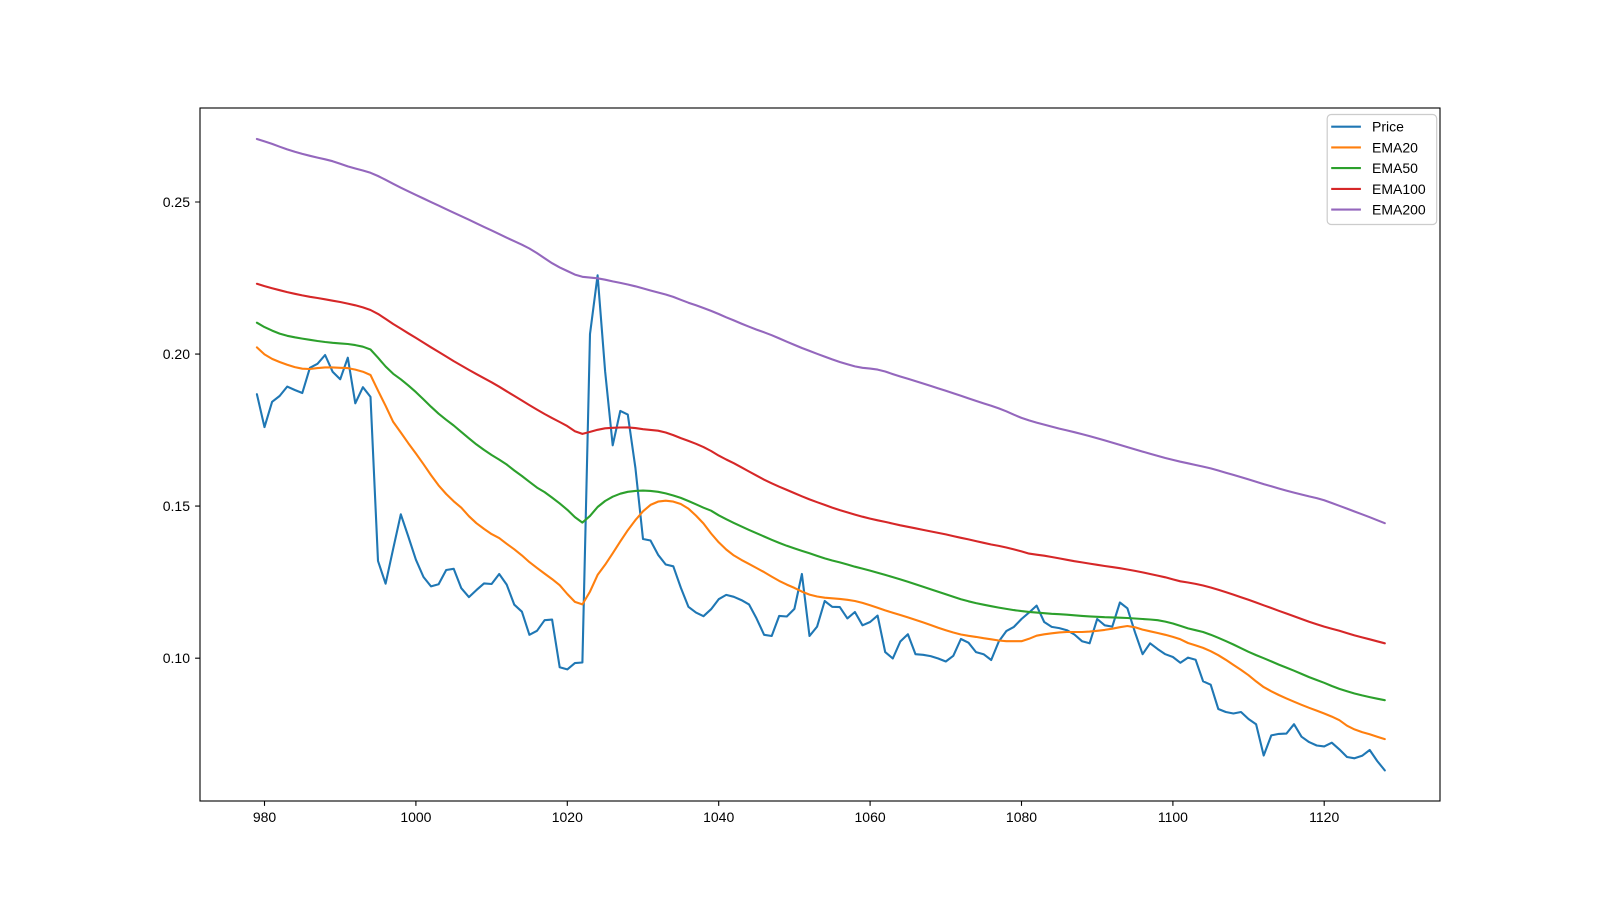 This screenshot has width=1600, height=905. Describe the element at coordinates (1021, 817) in the screenshot. I see `svg-text: 1080` at that location.